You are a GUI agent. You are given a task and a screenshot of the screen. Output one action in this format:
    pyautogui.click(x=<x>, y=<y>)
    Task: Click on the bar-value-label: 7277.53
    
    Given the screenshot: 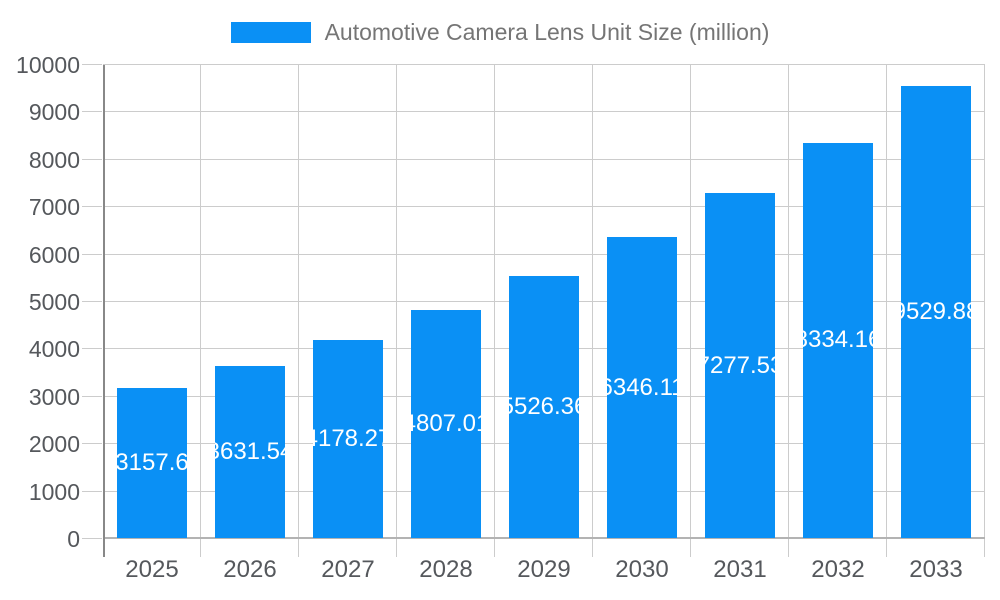 What is the action you would take?
    pyautogui.click(x=740, y=365)
    